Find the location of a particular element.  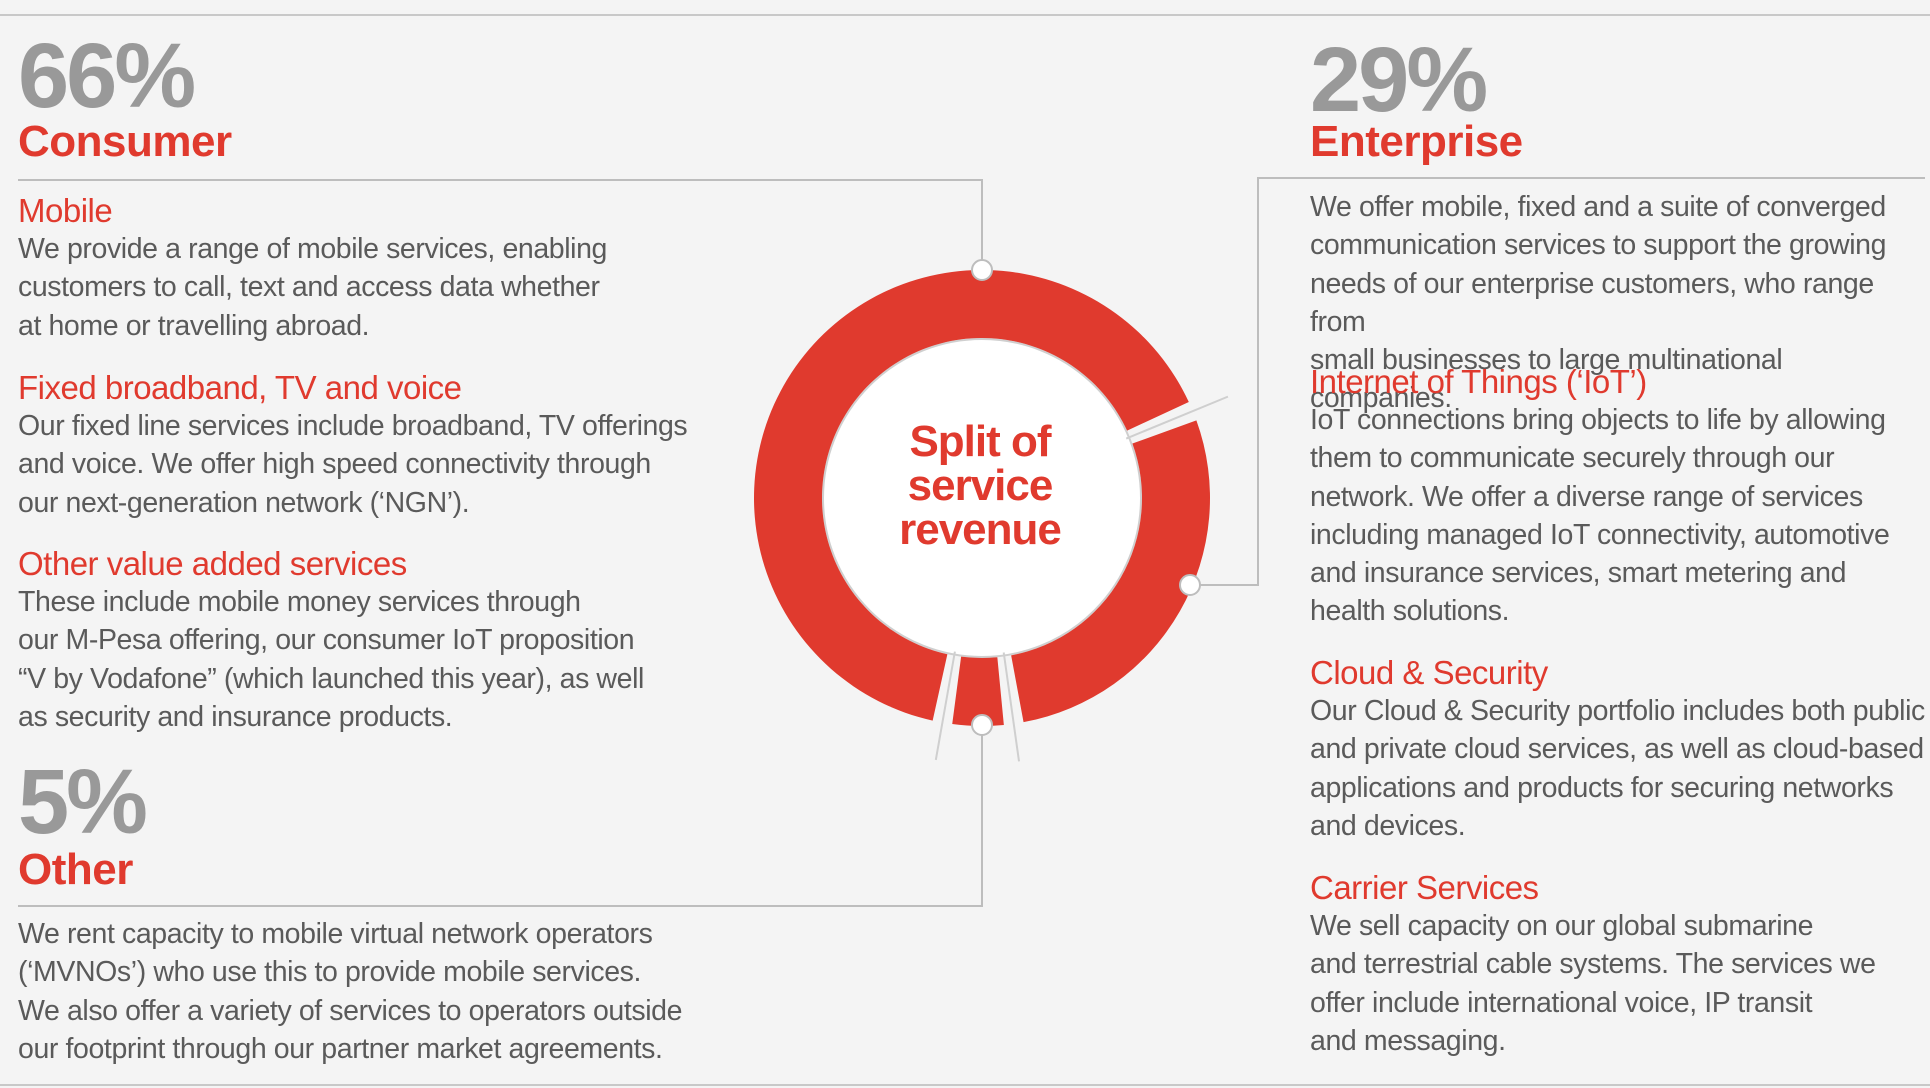

item-line: them to communicate securely through our is located at coordinates (1572, 458).